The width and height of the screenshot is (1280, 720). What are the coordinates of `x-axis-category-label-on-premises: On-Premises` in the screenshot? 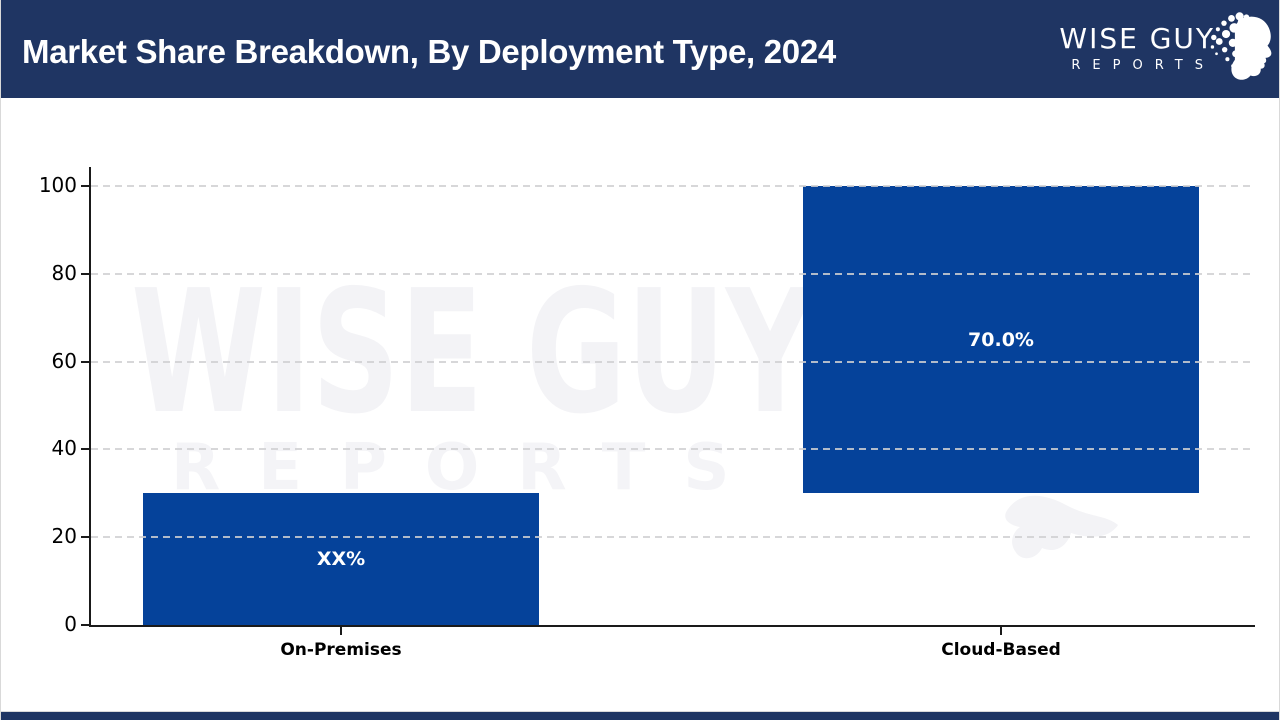 It's located at (341, 650).